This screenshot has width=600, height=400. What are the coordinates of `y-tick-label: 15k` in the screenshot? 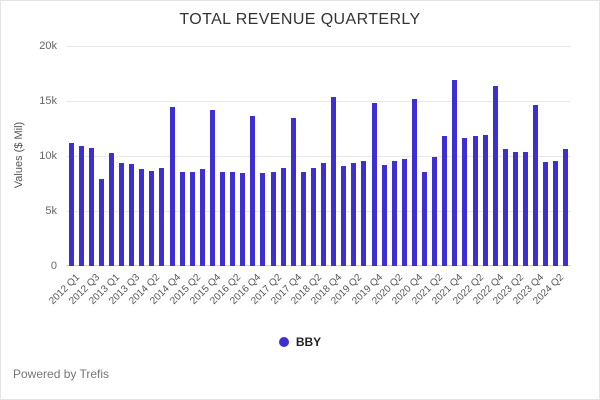 It's located at (48, 101).